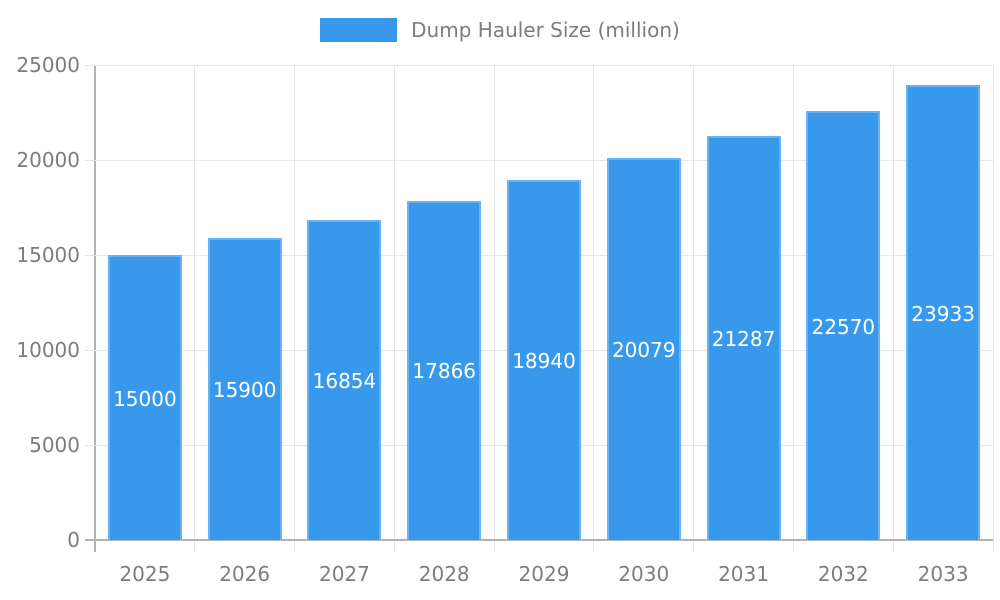 The image size is (1000, 600). I want to click on legend-swatch-icon, so click(359, 30).